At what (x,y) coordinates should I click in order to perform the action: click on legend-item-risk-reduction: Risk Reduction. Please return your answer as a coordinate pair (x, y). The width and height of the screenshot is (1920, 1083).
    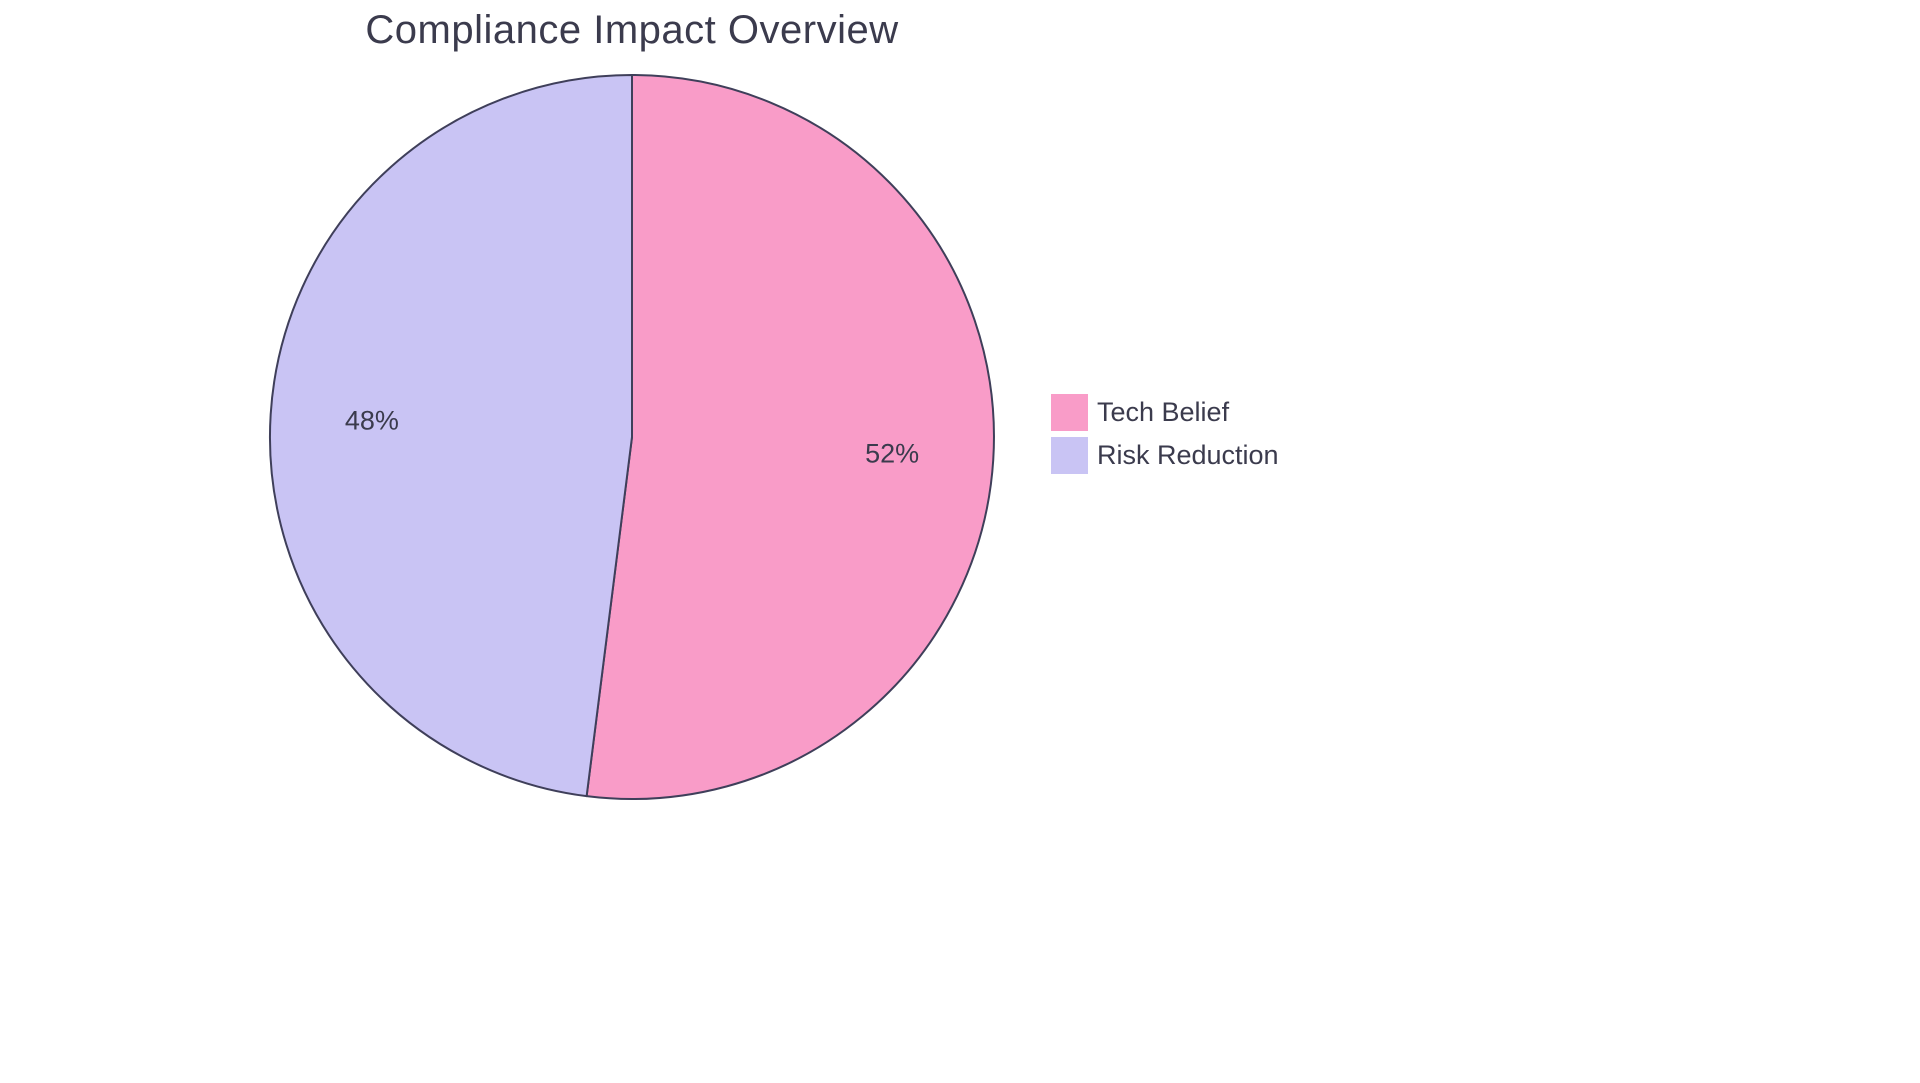
    Looking at the image, I should click on (1165, 455).